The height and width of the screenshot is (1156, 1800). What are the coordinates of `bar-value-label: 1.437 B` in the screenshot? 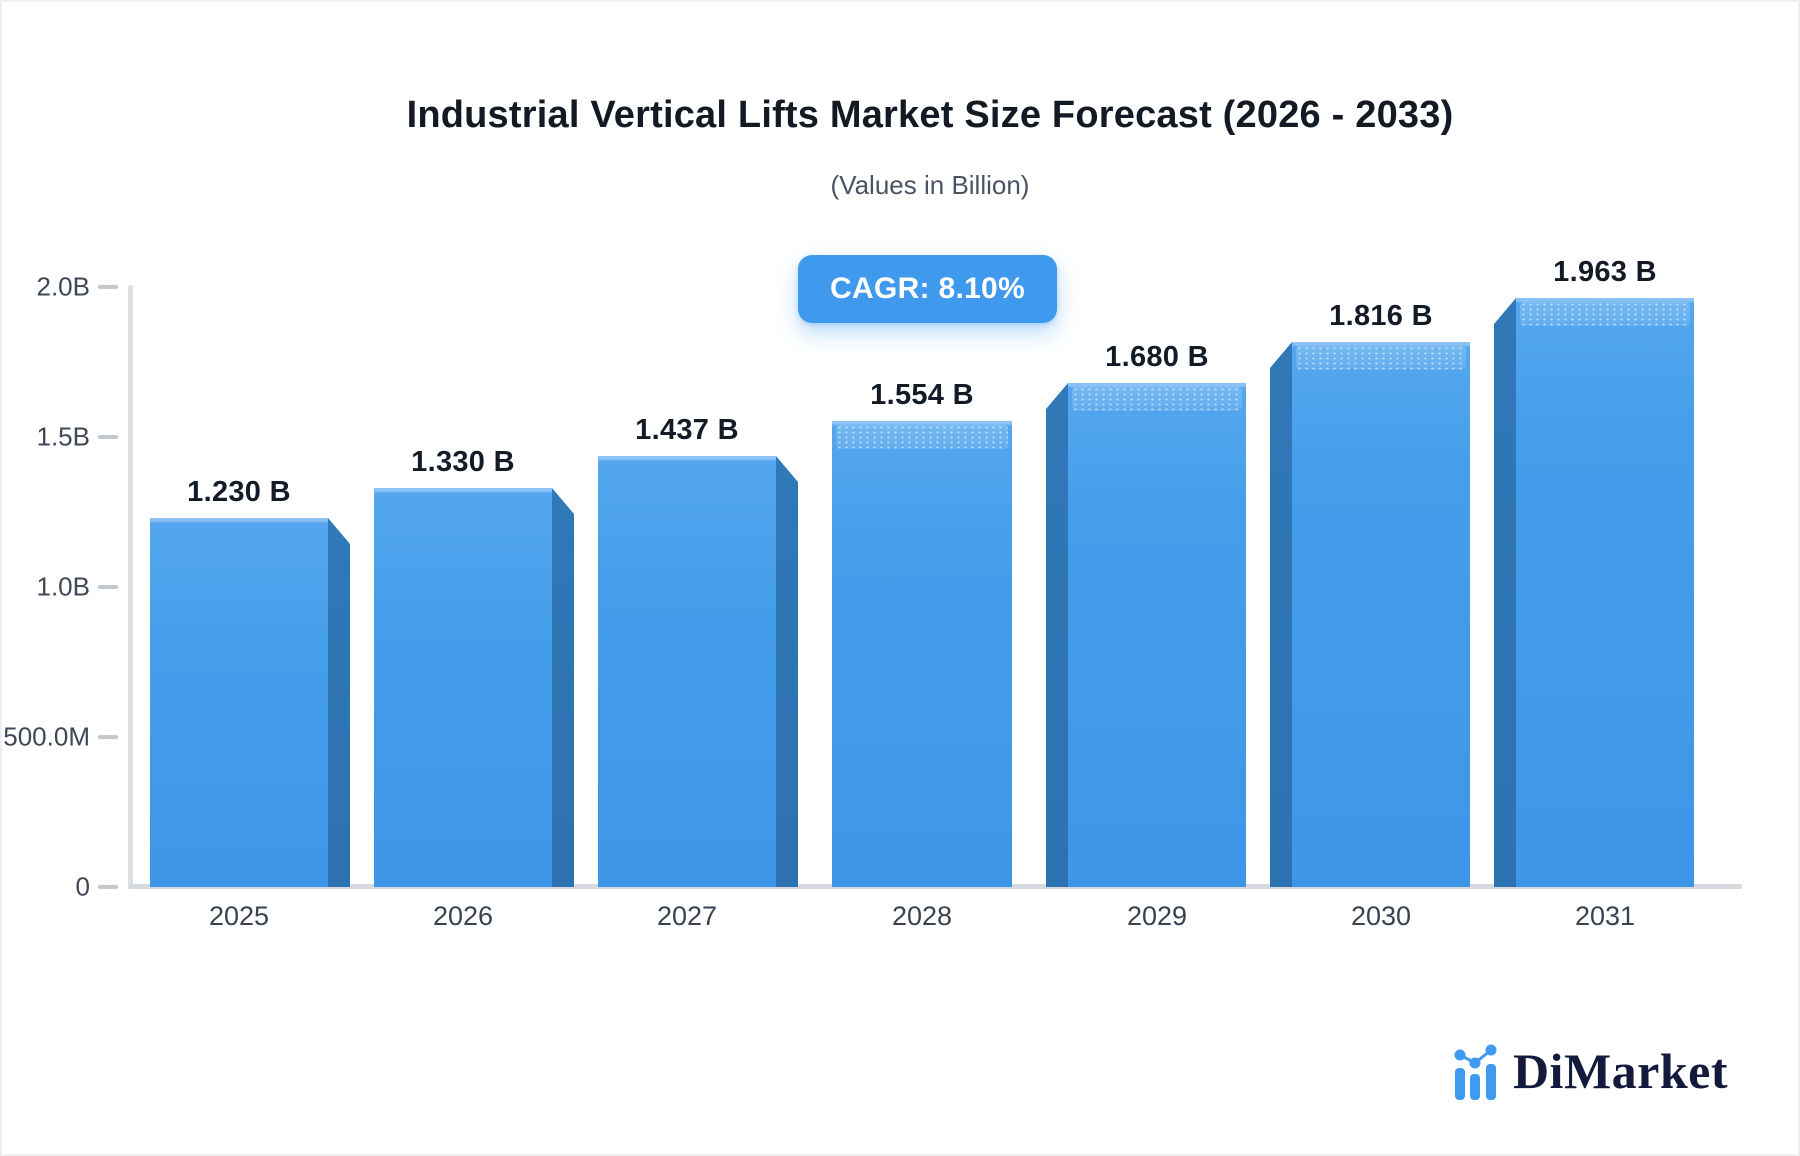 It's located at (687, 430).